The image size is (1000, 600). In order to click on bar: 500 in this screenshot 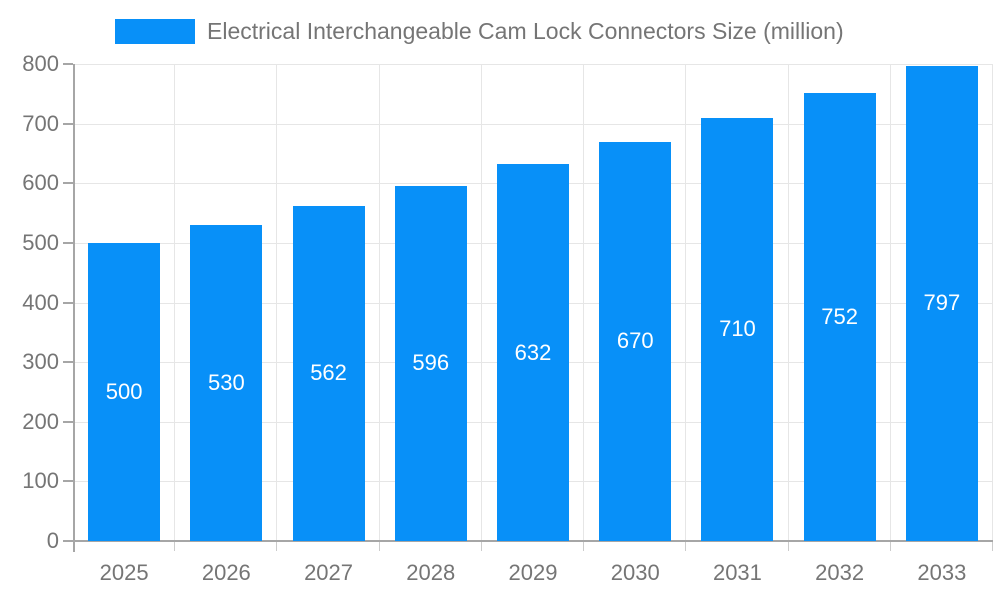, I will do `click(124, 391)`.